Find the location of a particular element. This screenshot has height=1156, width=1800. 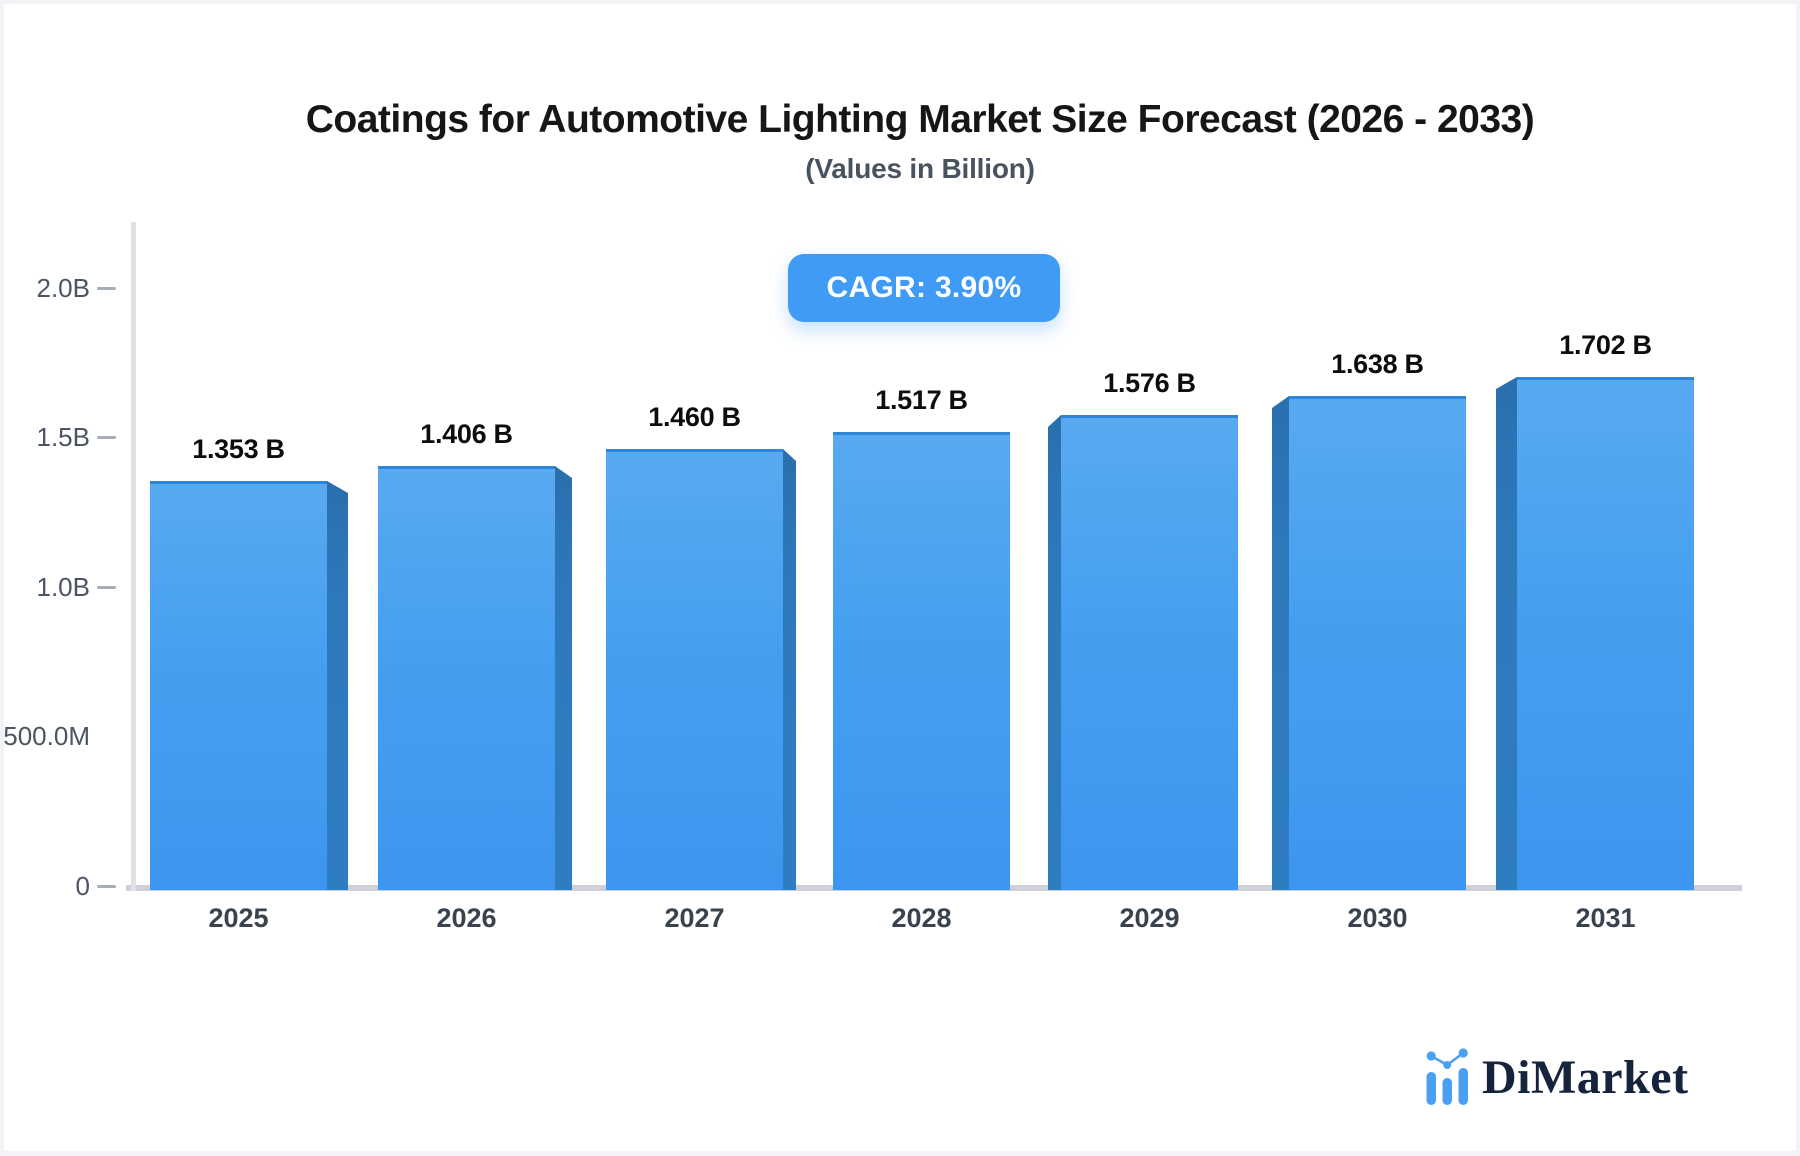

y-tick-label: 1.5B is located at coordinates (63, 437).